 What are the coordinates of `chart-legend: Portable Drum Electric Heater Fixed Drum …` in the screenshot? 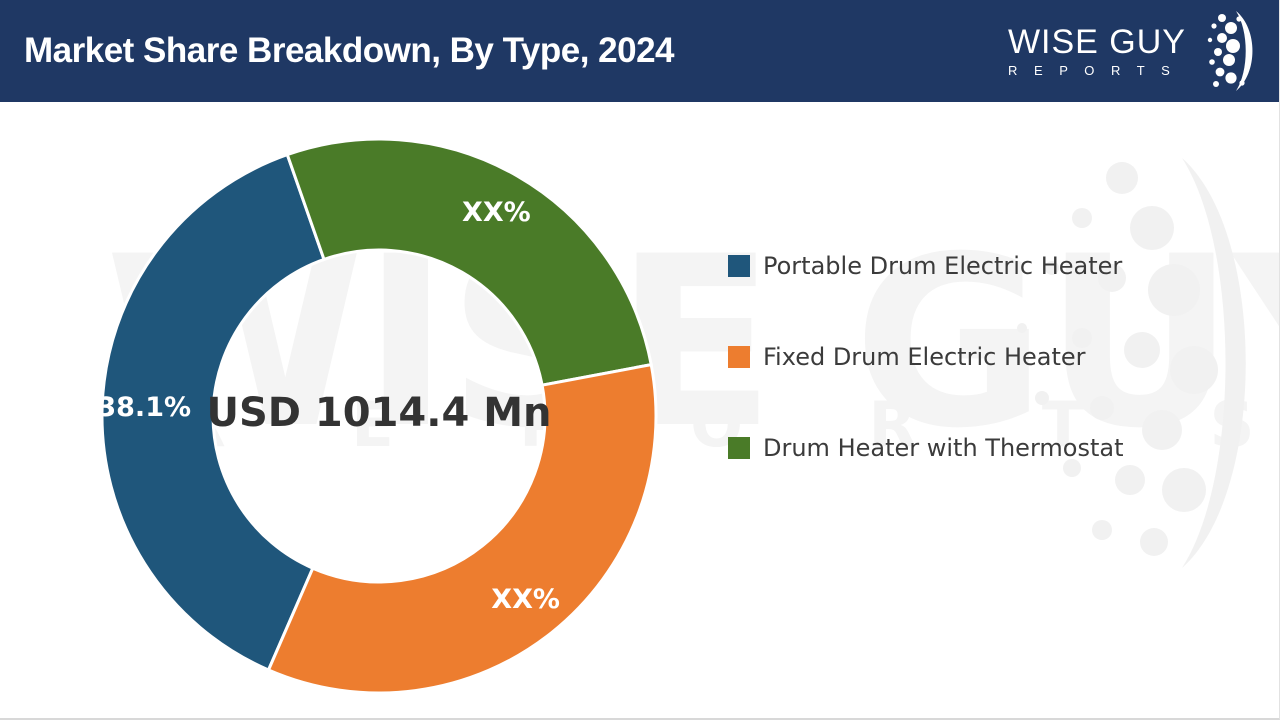 It's located at (925, 388).